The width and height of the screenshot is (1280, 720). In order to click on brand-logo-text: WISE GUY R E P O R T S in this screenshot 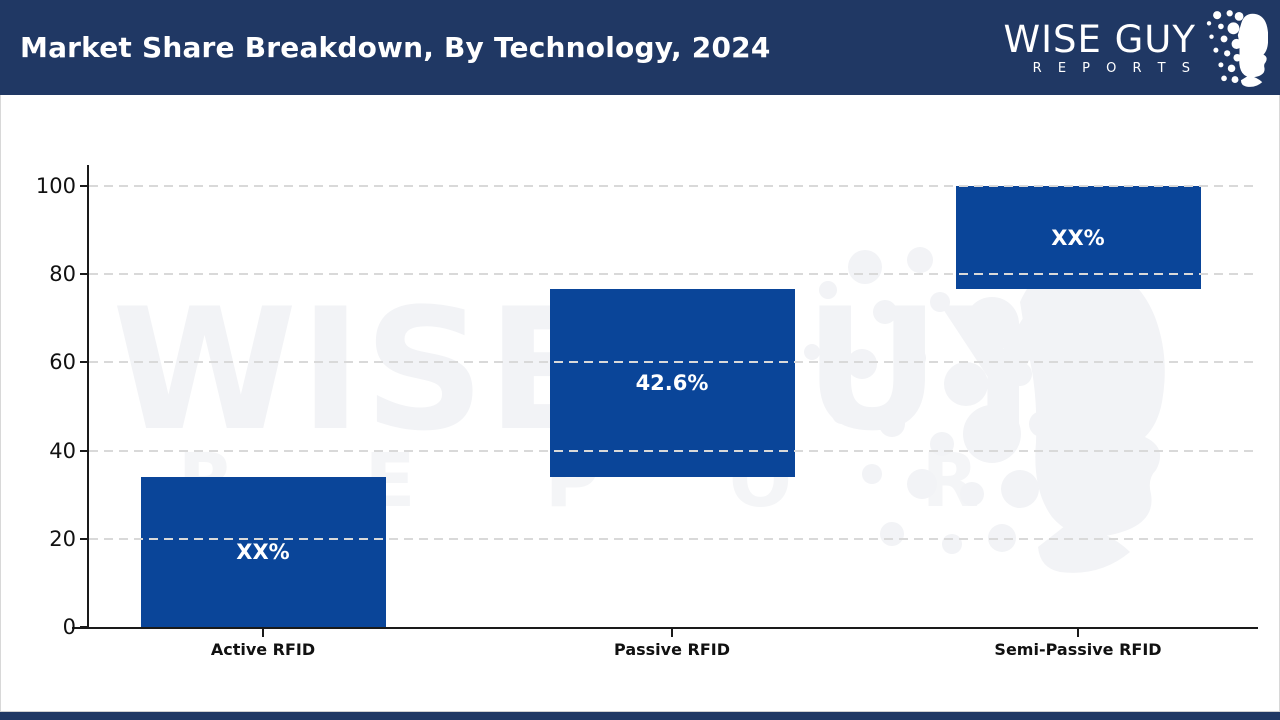, I will do `click(1100, 48)`.